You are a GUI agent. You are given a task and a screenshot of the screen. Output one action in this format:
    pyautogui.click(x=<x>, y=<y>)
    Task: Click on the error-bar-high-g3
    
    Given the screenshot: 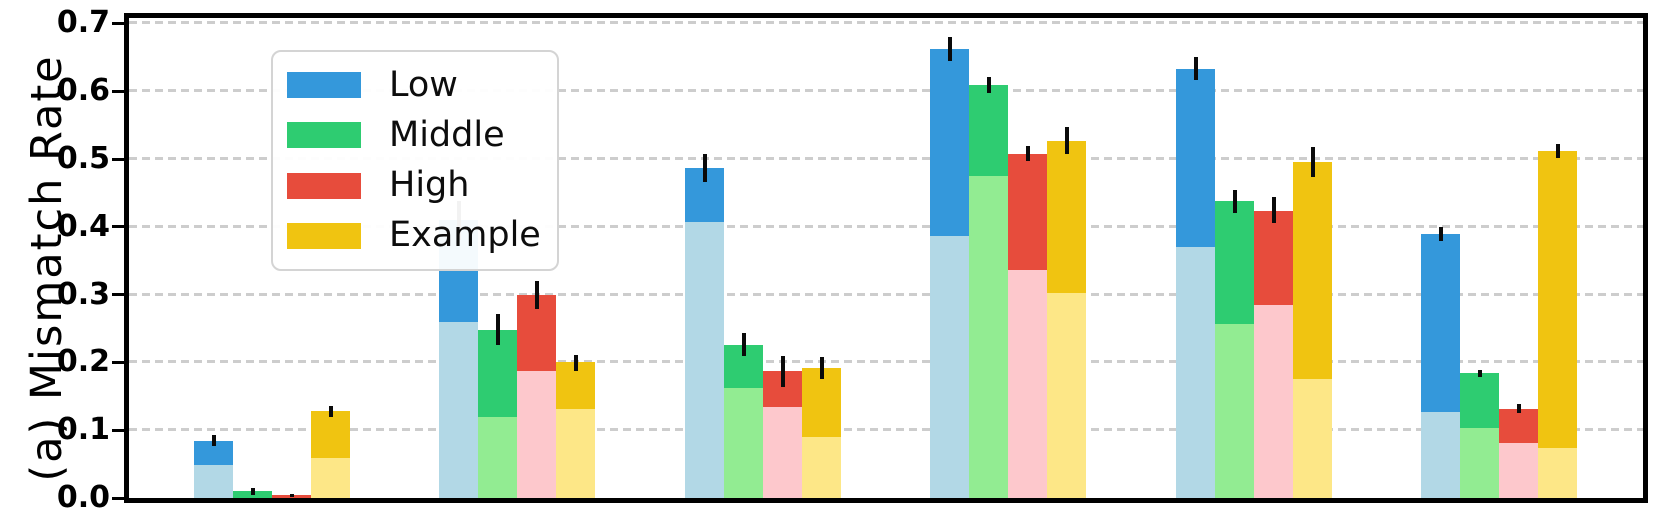 What is the action you would take?
    pyautogui.click(x=782, y=371)
    